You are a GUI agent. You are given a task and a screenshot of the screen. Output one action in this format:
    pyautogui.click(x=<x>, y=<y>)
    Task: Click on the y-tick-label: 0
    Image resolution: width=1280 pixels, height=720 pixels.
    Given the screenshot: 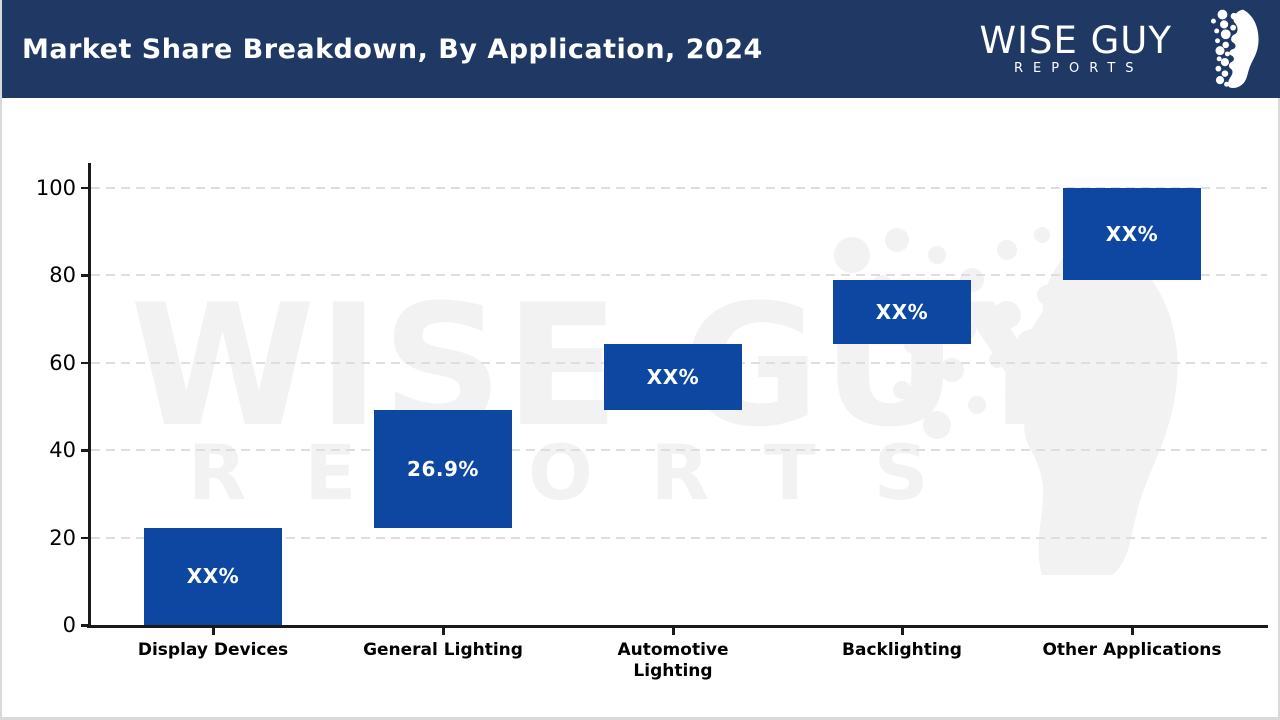 What is the action you would take?
    pyautogui.click(x=69, y=625)
    